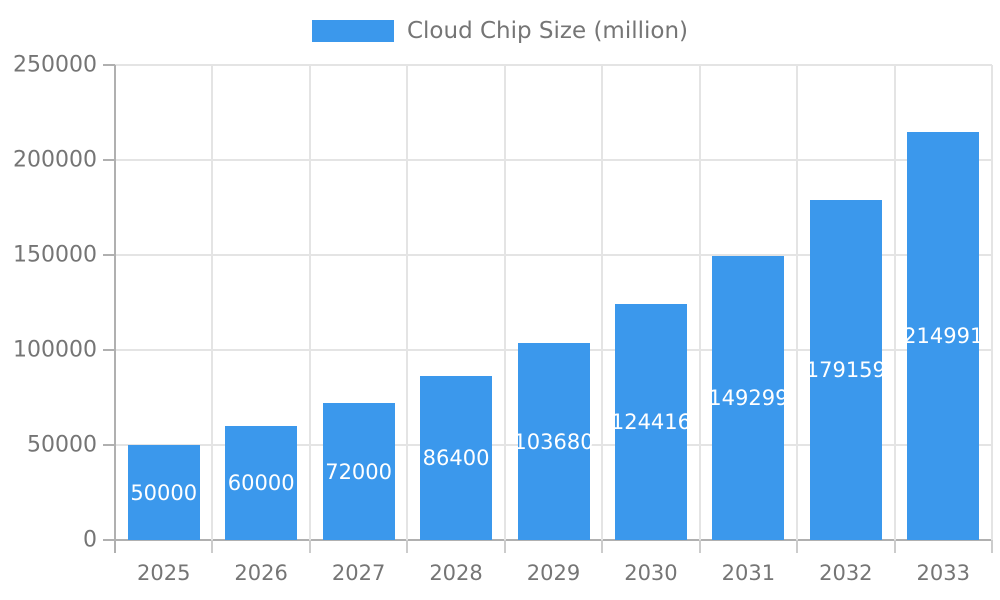 The height and width of the screenshot is (600, 1000). I want to click on x-tick-label: 2026, so click(261, 573).